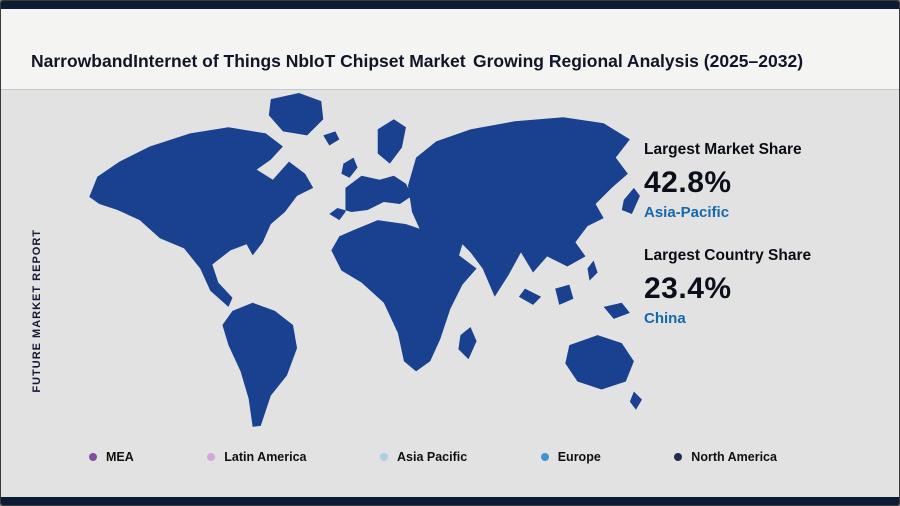  Describe the element at coordinates (391, 141) in the screenshot. I see `region-scandinavia` at that location.